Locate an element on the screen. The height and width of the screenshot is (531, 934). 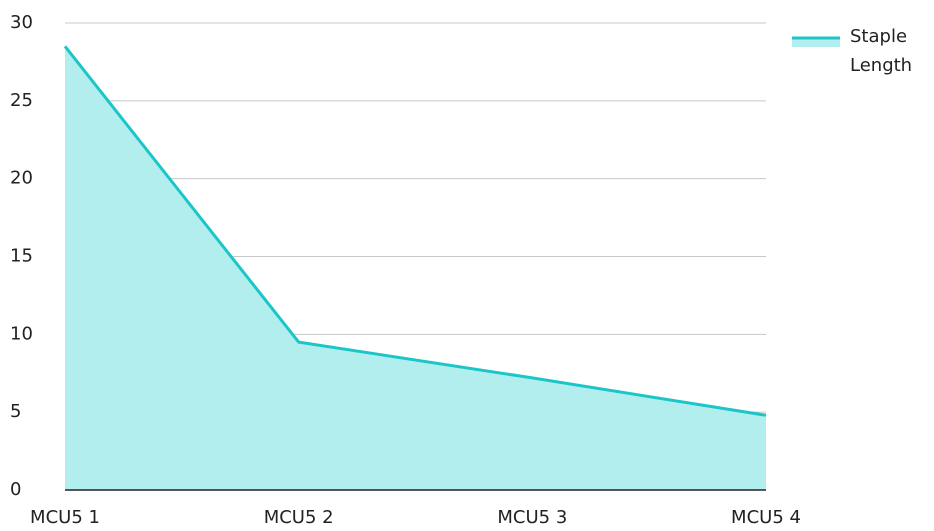
y-tick-label: 0 is located at coordinates (15, 489).